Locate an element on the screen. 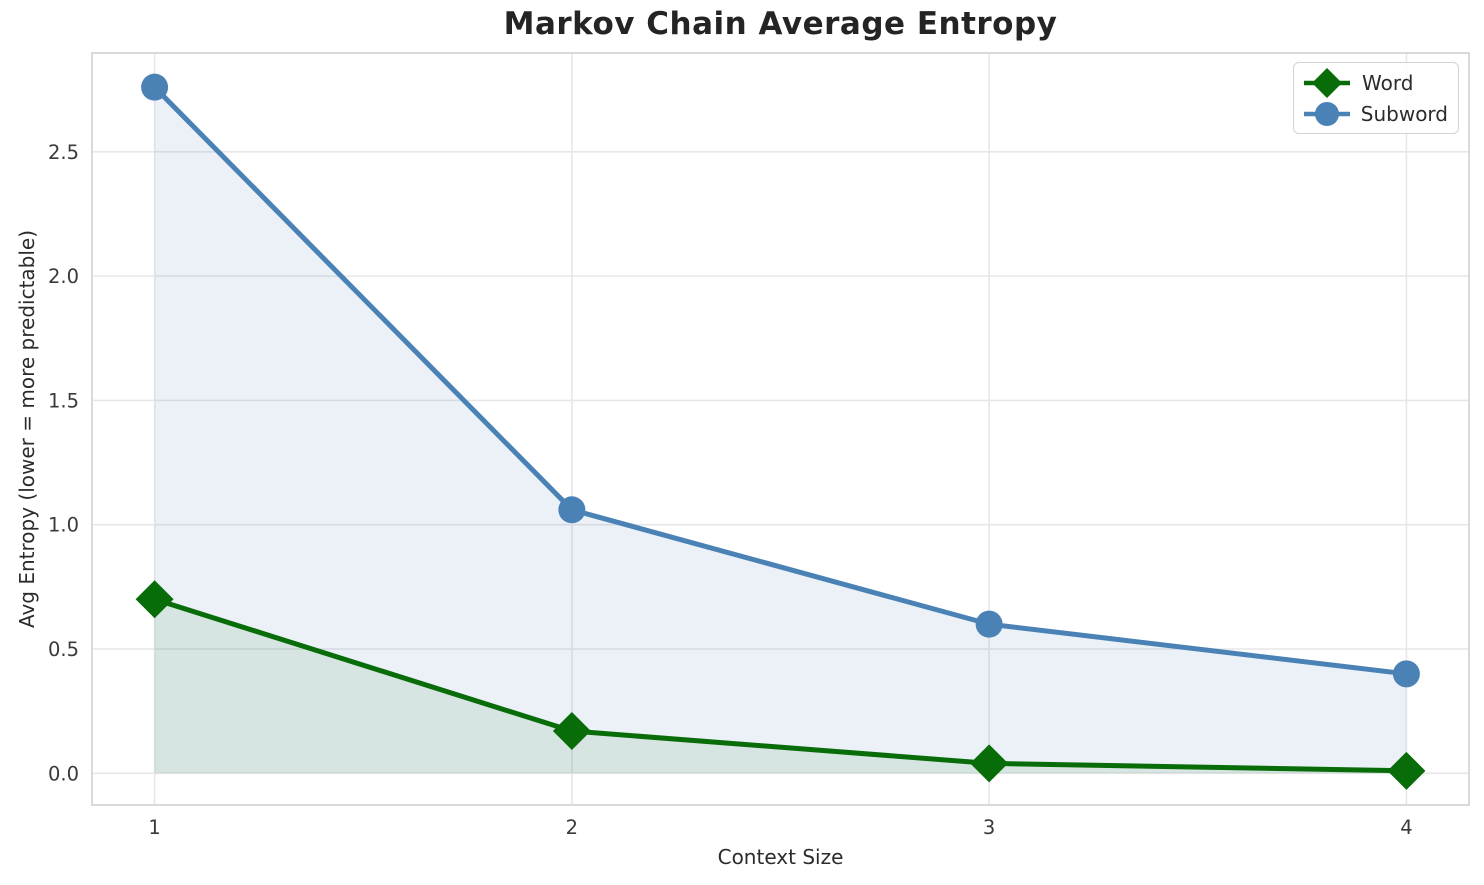  x-tick-label: 3 is located at coordinates (989, 827).